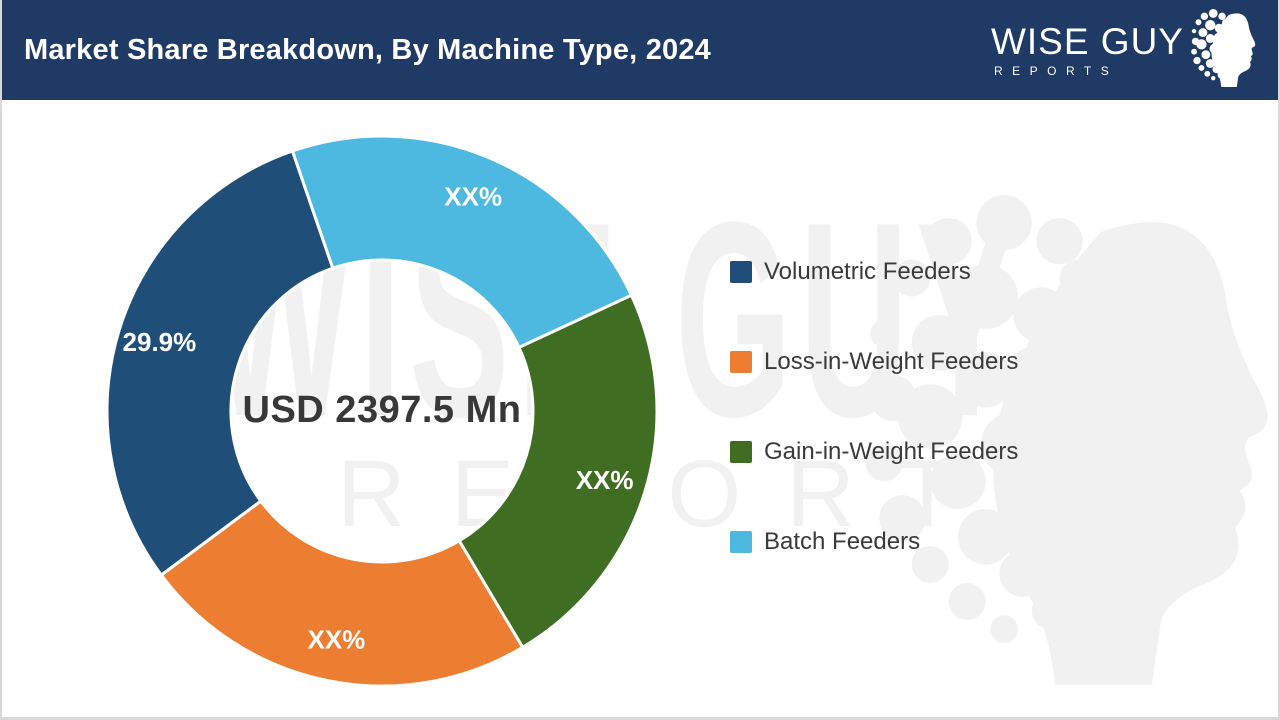 This screenshot has height=720, width=1280. Describe the element at coordinates (1223, 48) in the screenshot. I see `logo-face-icon` at that location.